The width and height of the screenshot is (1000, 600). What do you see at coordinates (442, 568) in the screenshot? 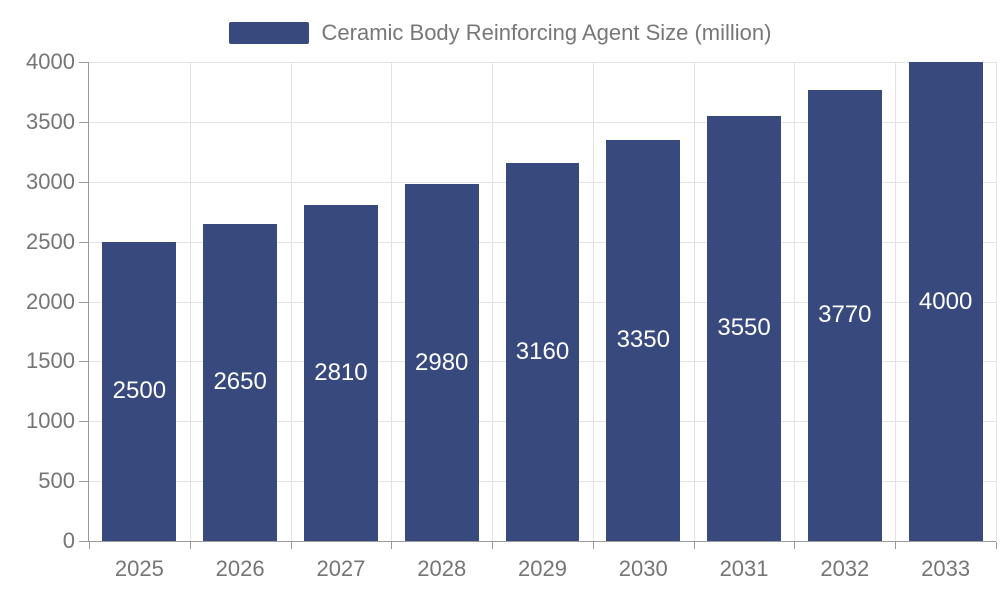
I see `x-axis-label: 2028` at bounding box center [442, 568].